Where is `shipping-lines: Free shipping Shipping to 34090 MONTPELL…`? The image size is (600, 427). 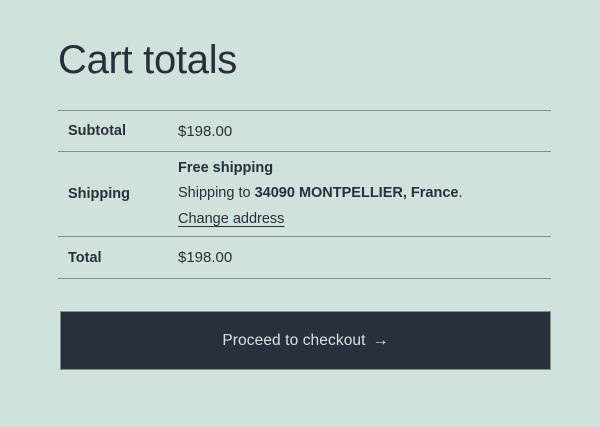 shipping-lines: Free shipping Shipping to 34090 MONTPELL… is located at coordinates (364, 194).